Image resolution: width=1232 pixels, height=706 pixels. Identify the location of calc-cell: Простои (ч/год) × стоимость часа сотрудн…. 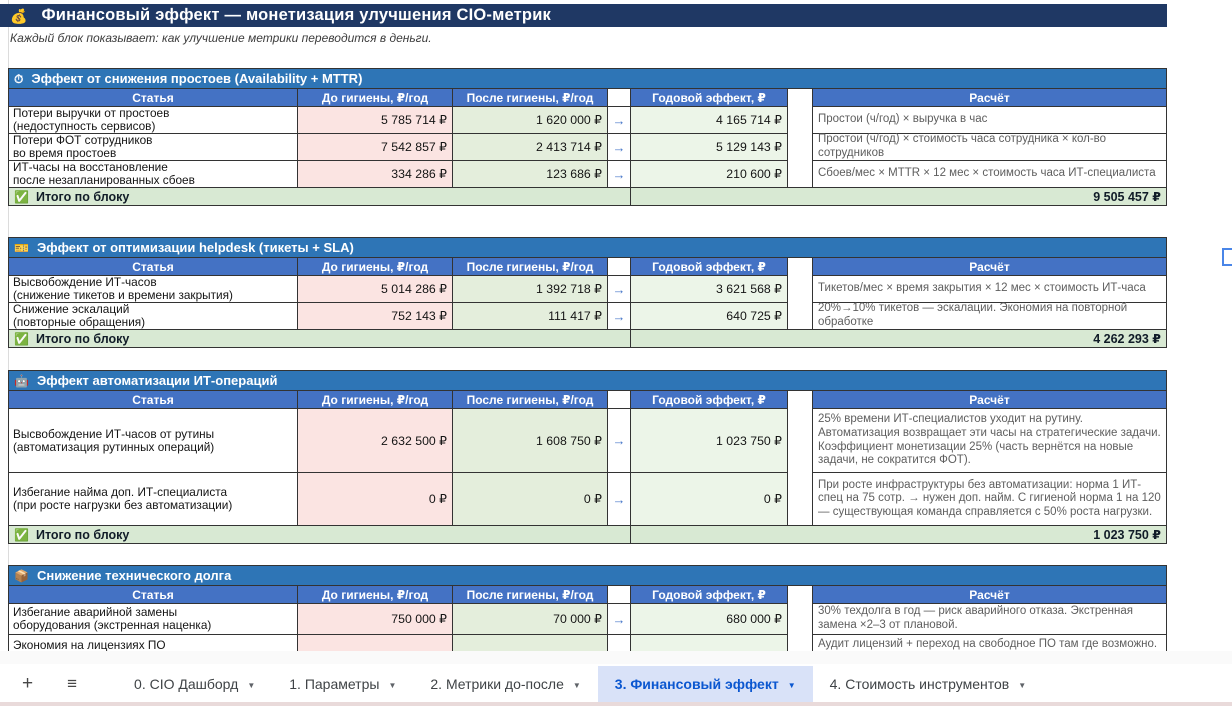
(990, 147).